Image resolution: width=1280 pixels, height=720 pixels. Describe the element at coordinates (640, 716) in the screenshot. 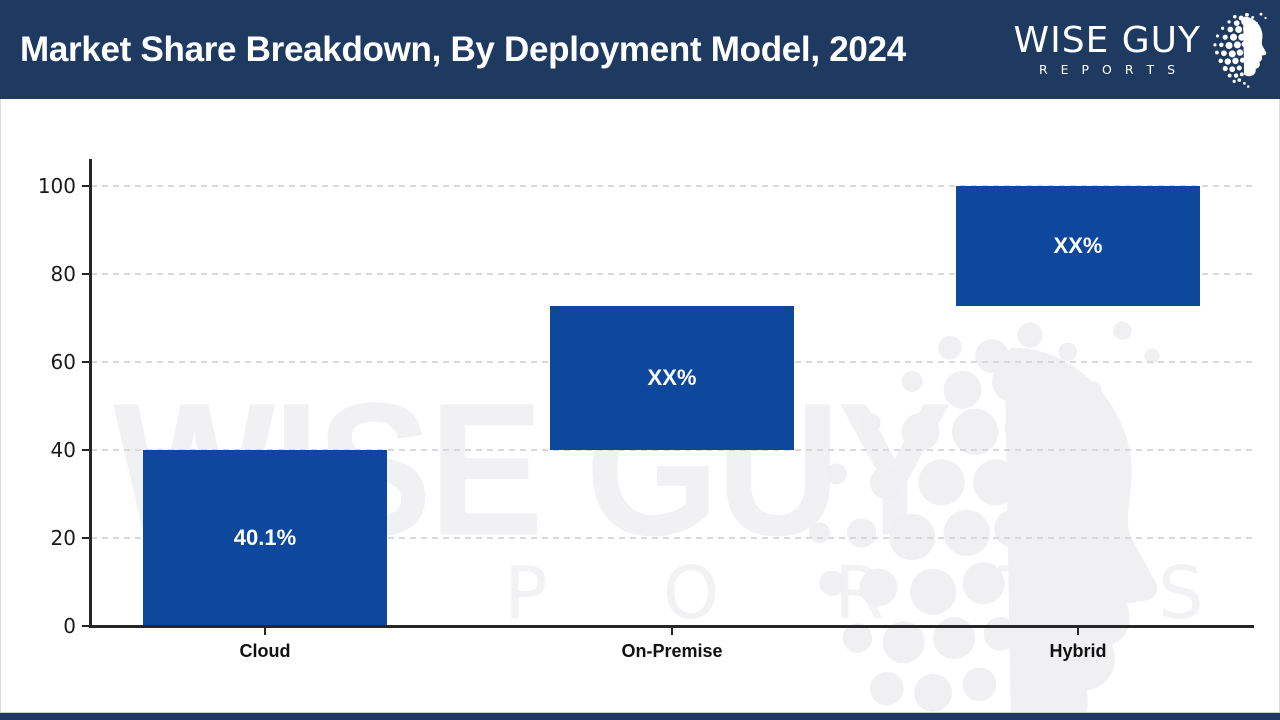

I see `footer-bar` at that location.